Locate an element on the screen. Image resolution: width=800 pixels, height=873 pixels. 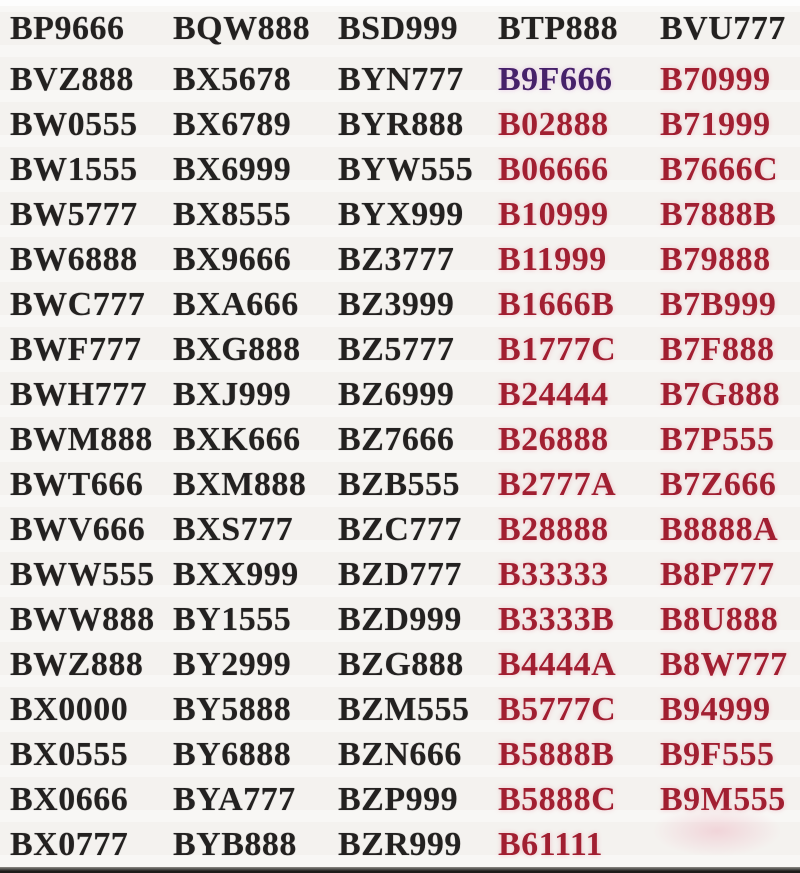
plate-cell: B24444 is located at coordinates (553, 394).